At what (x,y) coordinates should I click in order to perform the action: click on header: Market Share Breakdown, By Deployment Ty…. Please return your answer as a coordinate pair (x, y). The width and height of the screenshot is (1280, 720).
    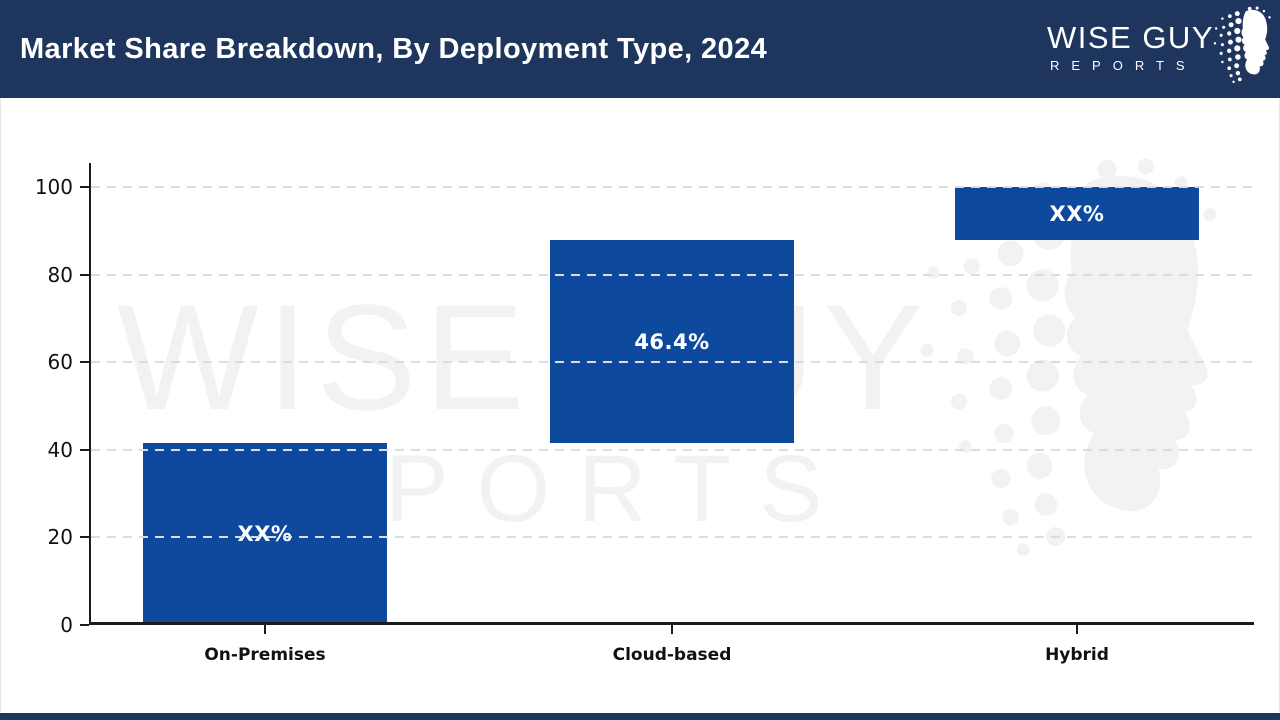
    Looking at the image, I should click on (640, 49).